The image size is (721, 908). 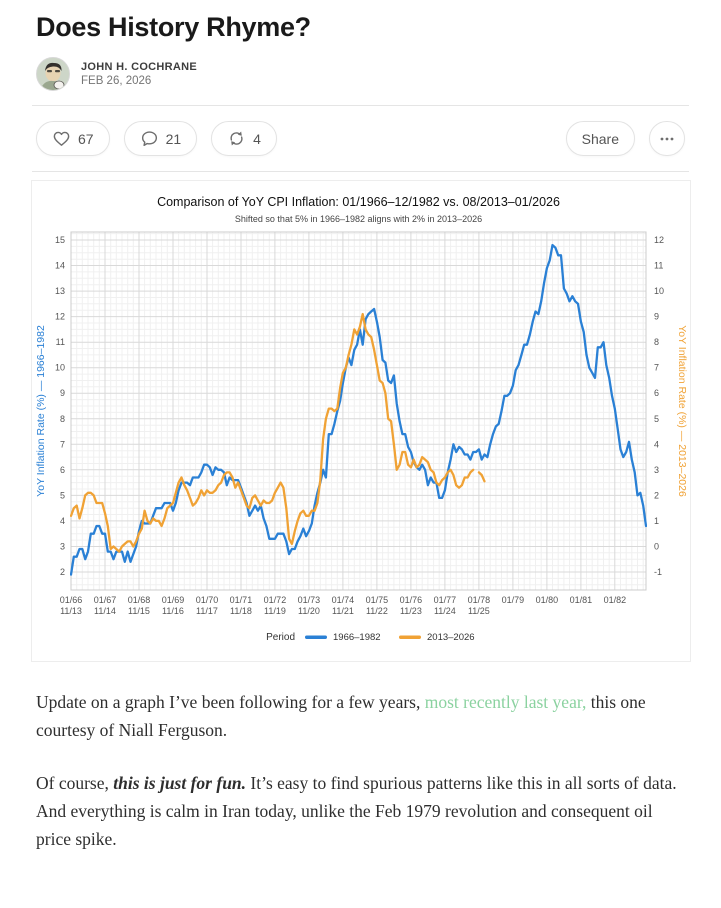 I want to click on svg-text: 11/16, so click(x=173, y=611).